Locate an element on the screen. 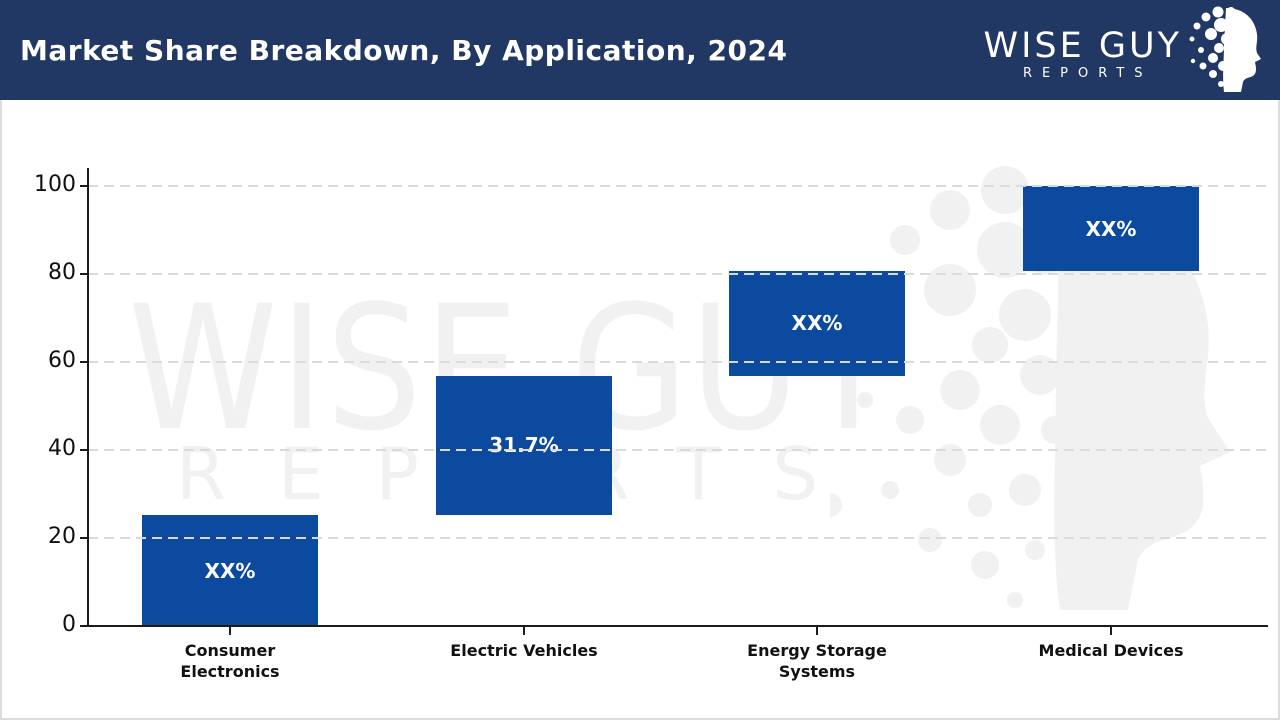  y-axis-tick-label: 20 is located at coordinates (62, 536).